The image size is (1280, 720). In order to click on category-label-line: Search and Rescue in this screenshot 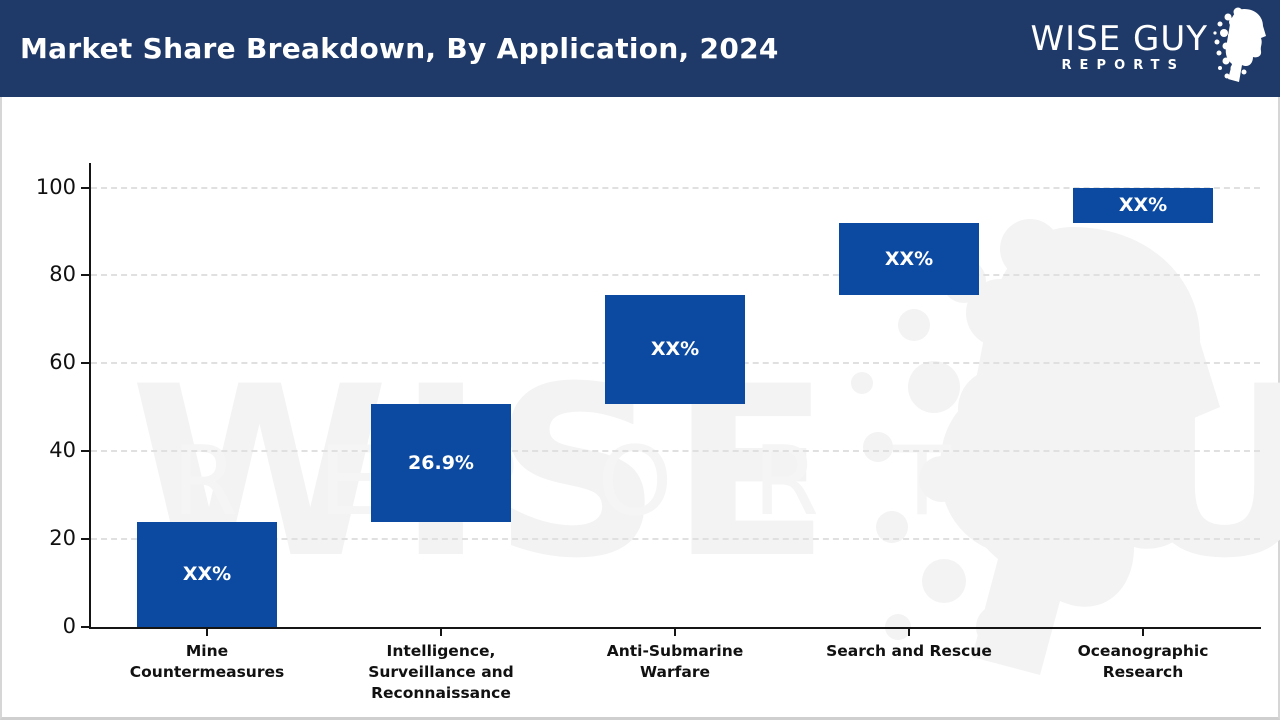, I will do `click(909, 651)`.